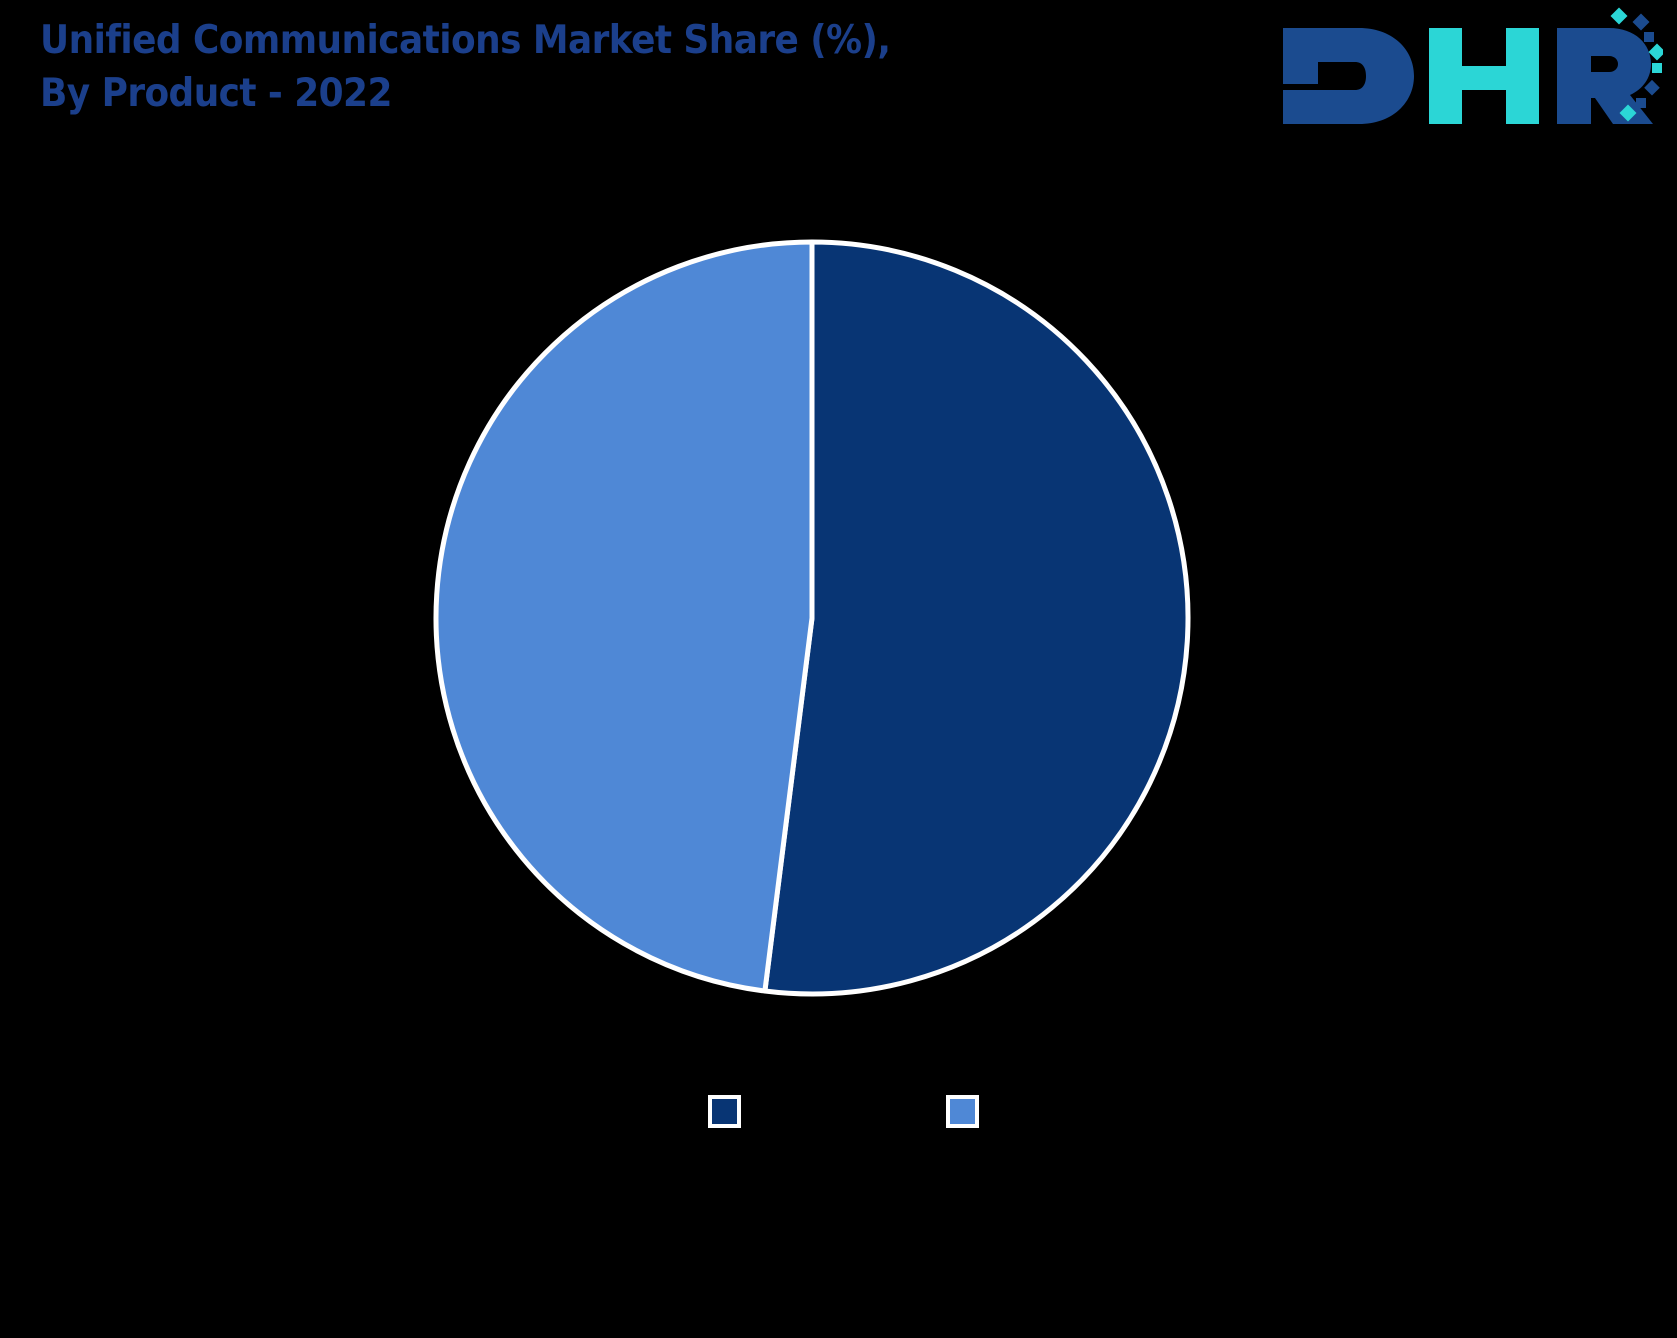 This screenshot has width=1677, height=1338. Describe the element at coordinates (838, 1111) in the screenshot. I see `chart-legend` at that location.